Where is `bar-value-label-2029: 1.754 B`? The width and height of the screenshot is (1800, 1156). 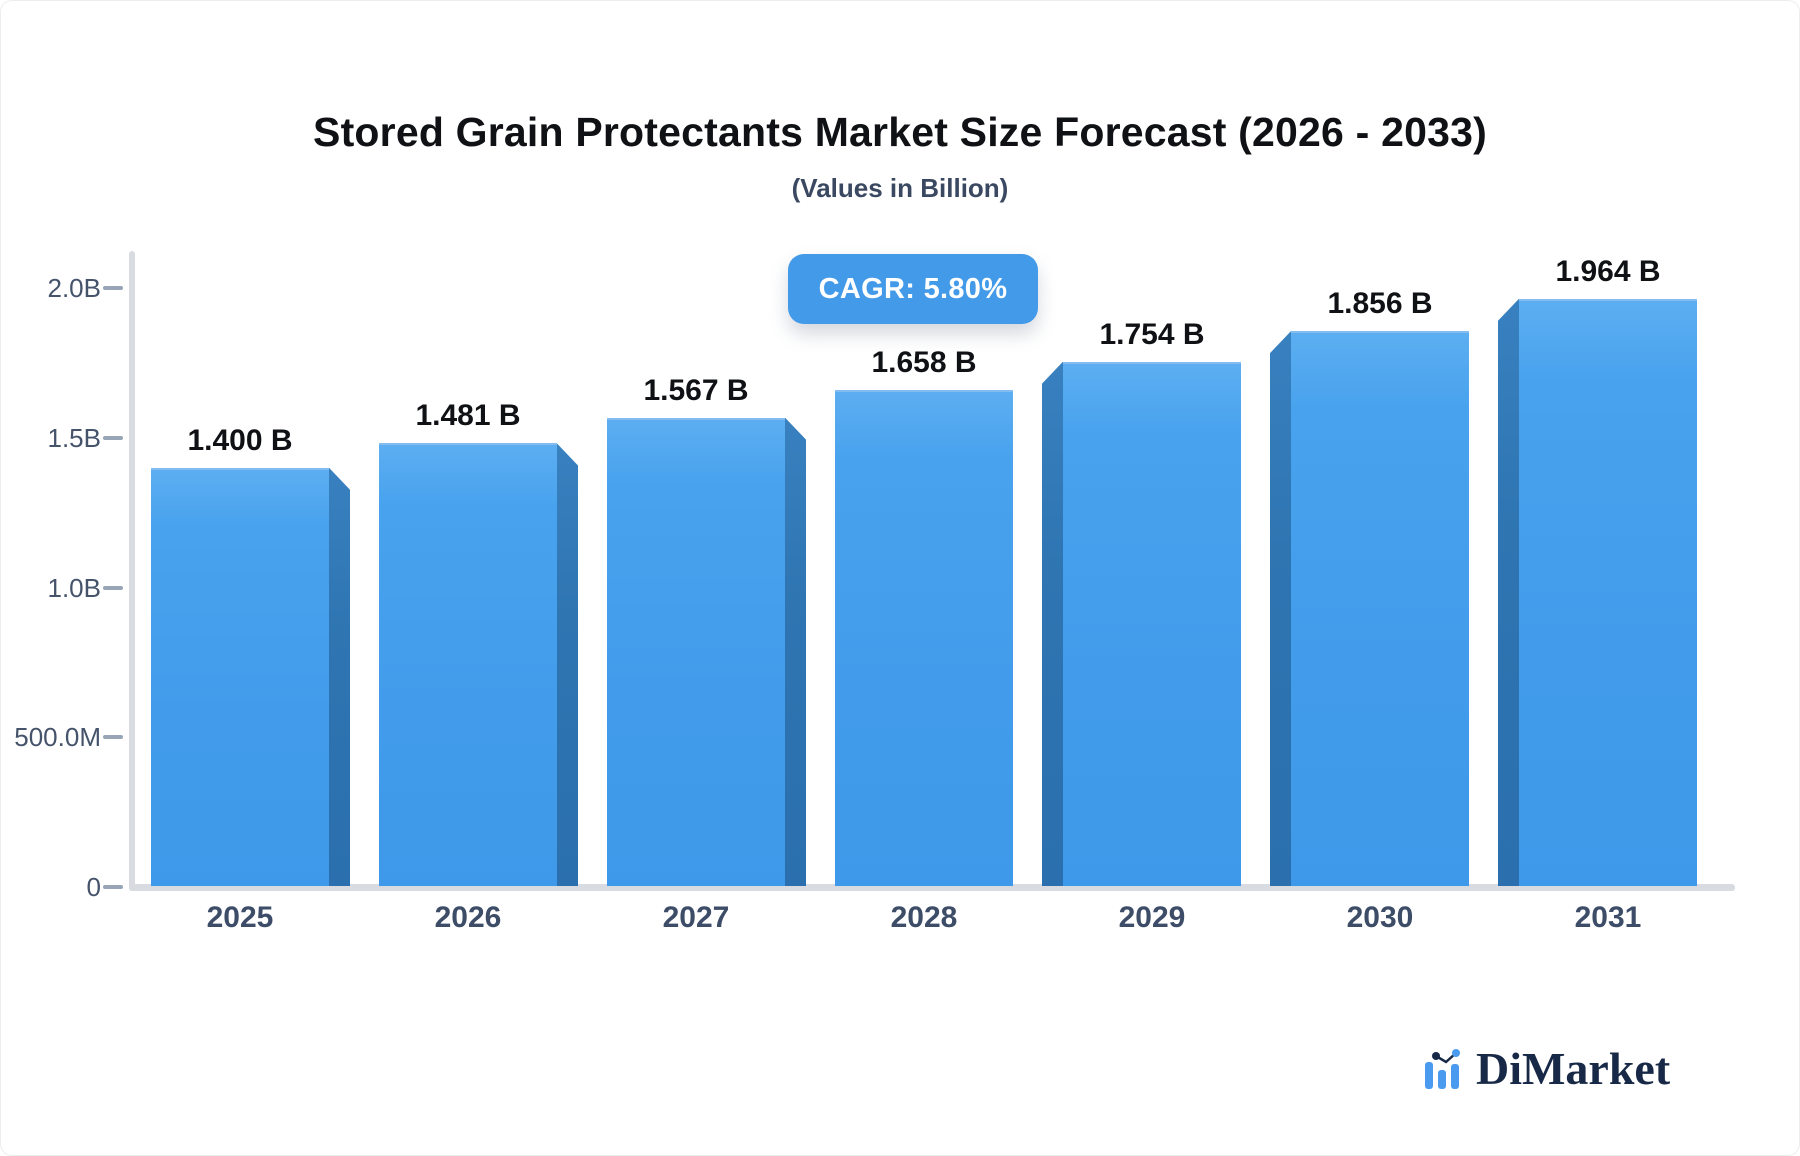 bar-value-label-2029: 1.754 B is located at coordinates (1152, 334).